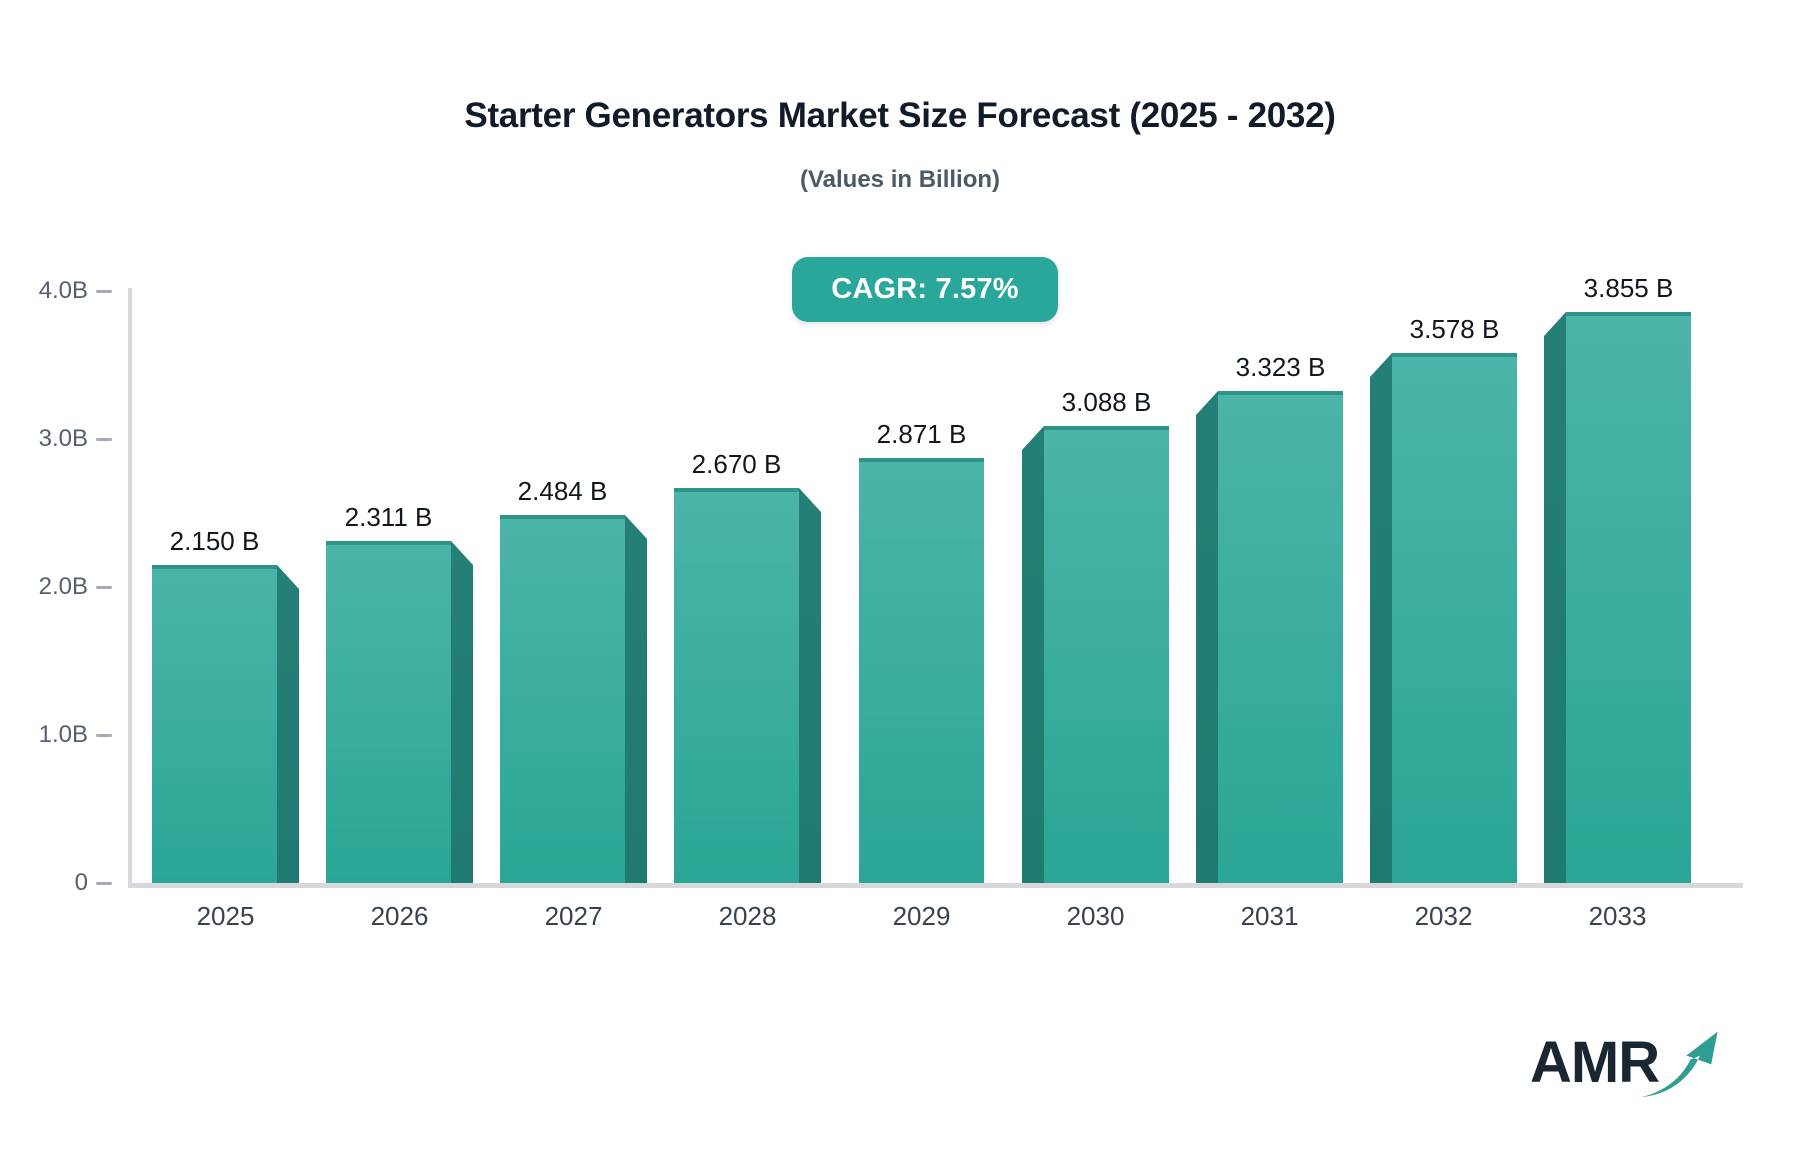  Describe the element at coordinates (63, 438) in the screenshot. I see `y-tick-label: 3.0B` at that location.